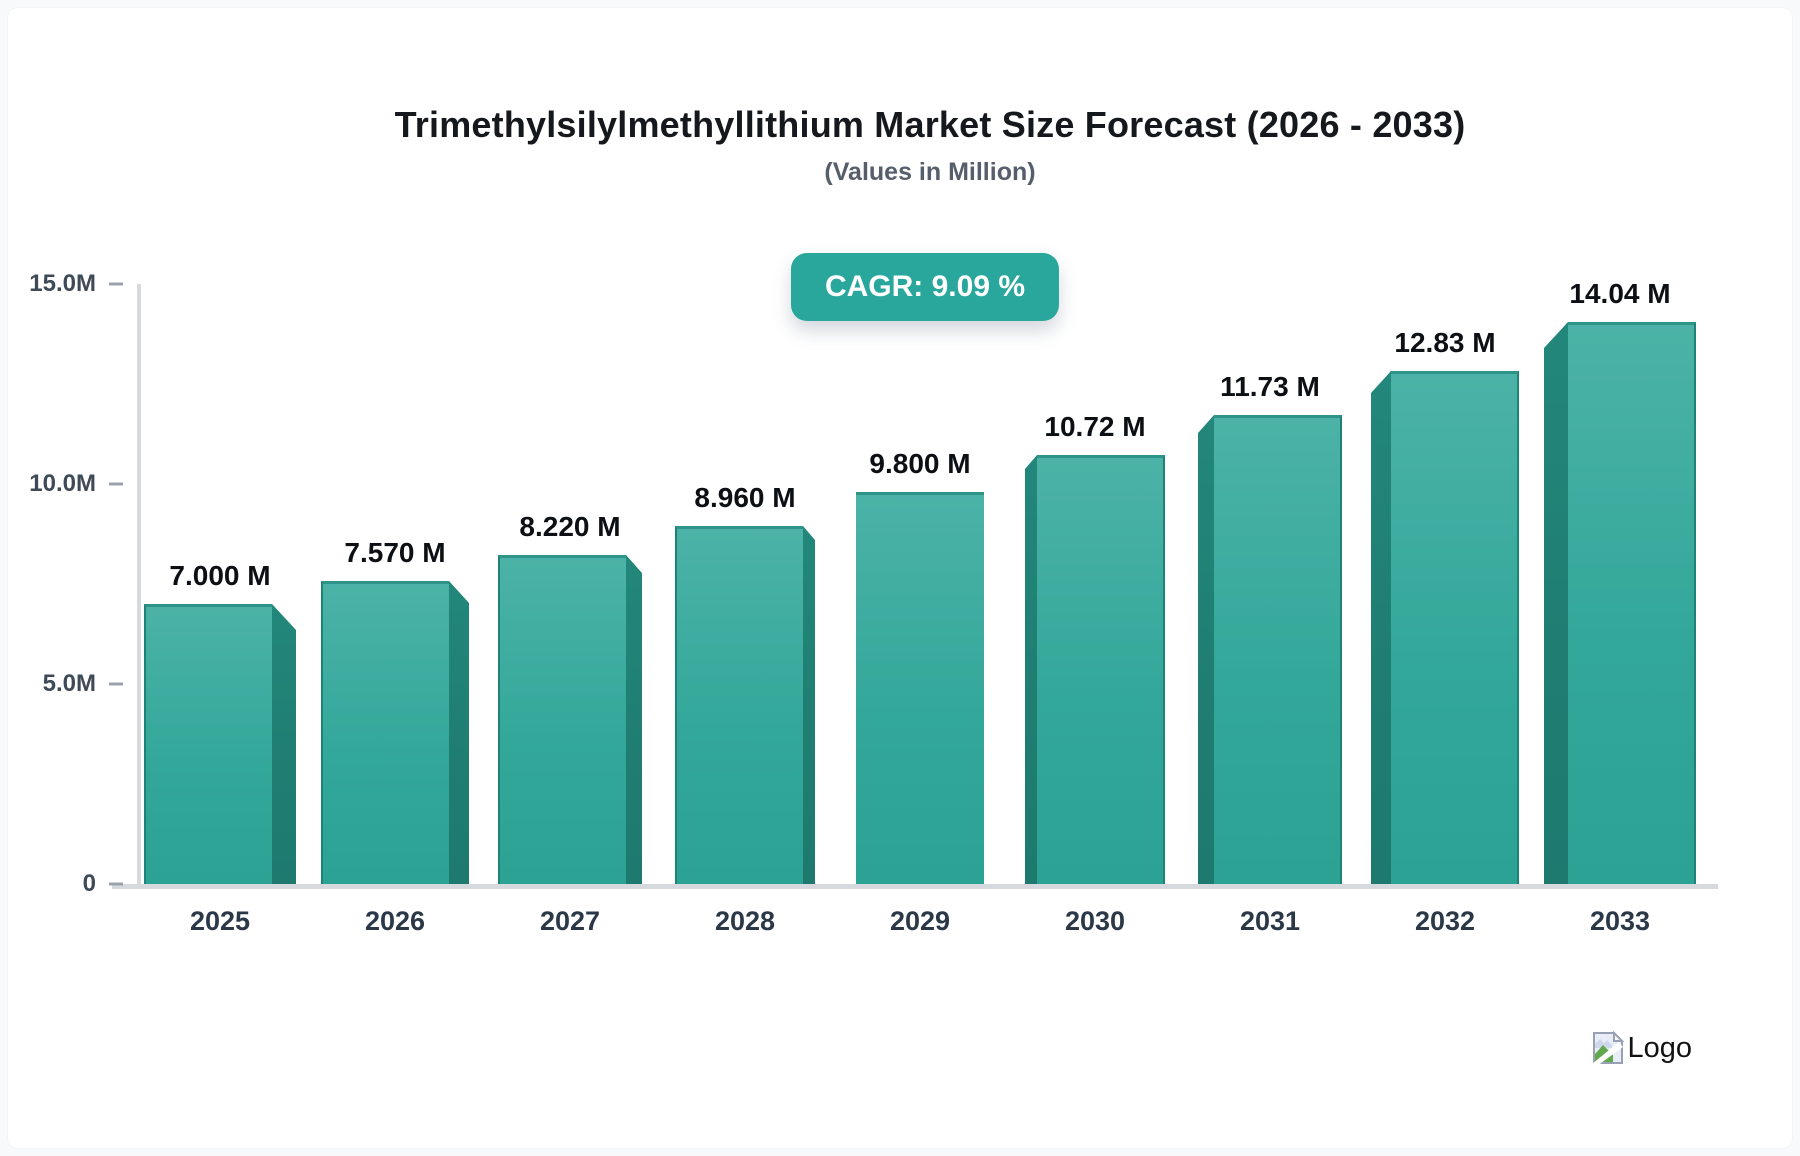 The width and height of the screenshot is (1800, 1156). Describe the element at coordinates (570, 526) in the screenshot. I see `bar-value-label: 8.220 M` at that location.